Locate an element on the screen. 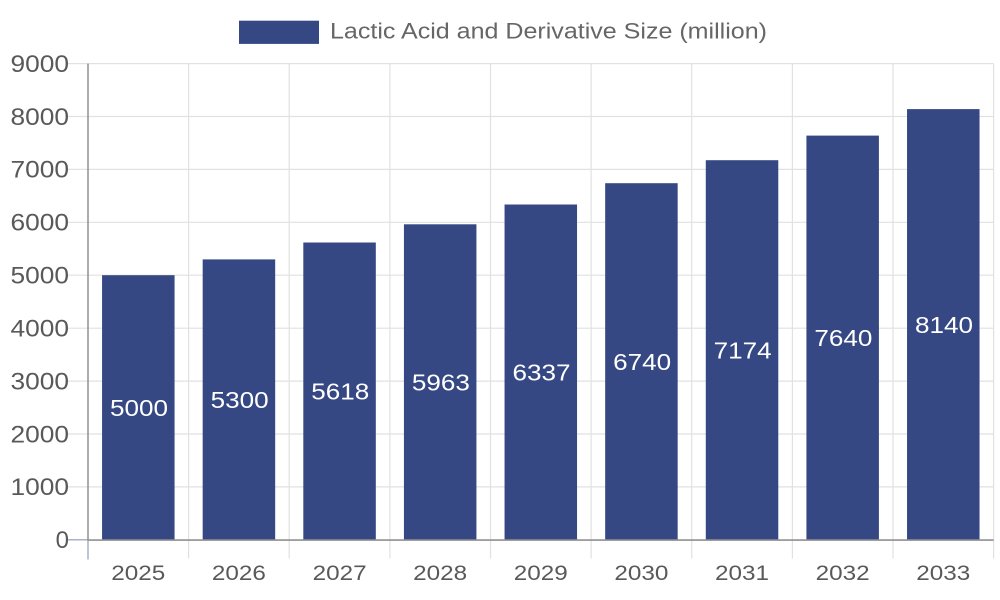 The width and height of the screenshot is (1000, 600). svg-text: 2028 is located at coordinates (440, 573).